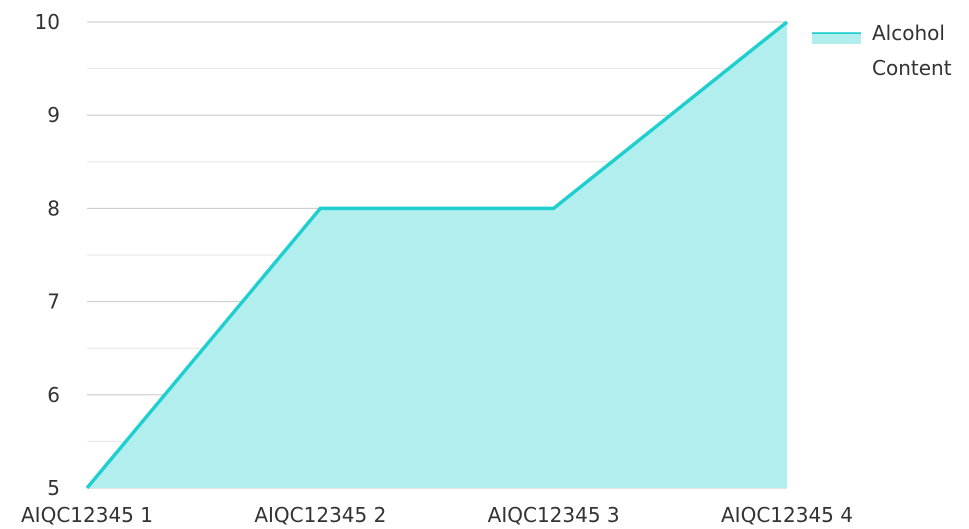 Image resolution: width=969 pixels, height=529 pixels. I want to click on y-tick-label: 8, so click(53, 208).